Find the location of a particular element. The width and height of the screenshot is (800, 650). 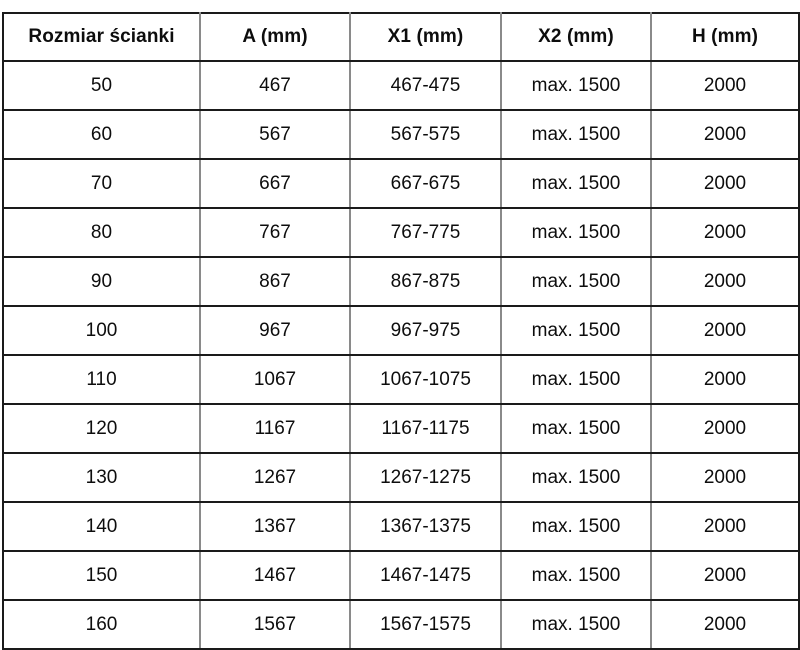

cell-size: 150 is located at coordinates (101, 575).